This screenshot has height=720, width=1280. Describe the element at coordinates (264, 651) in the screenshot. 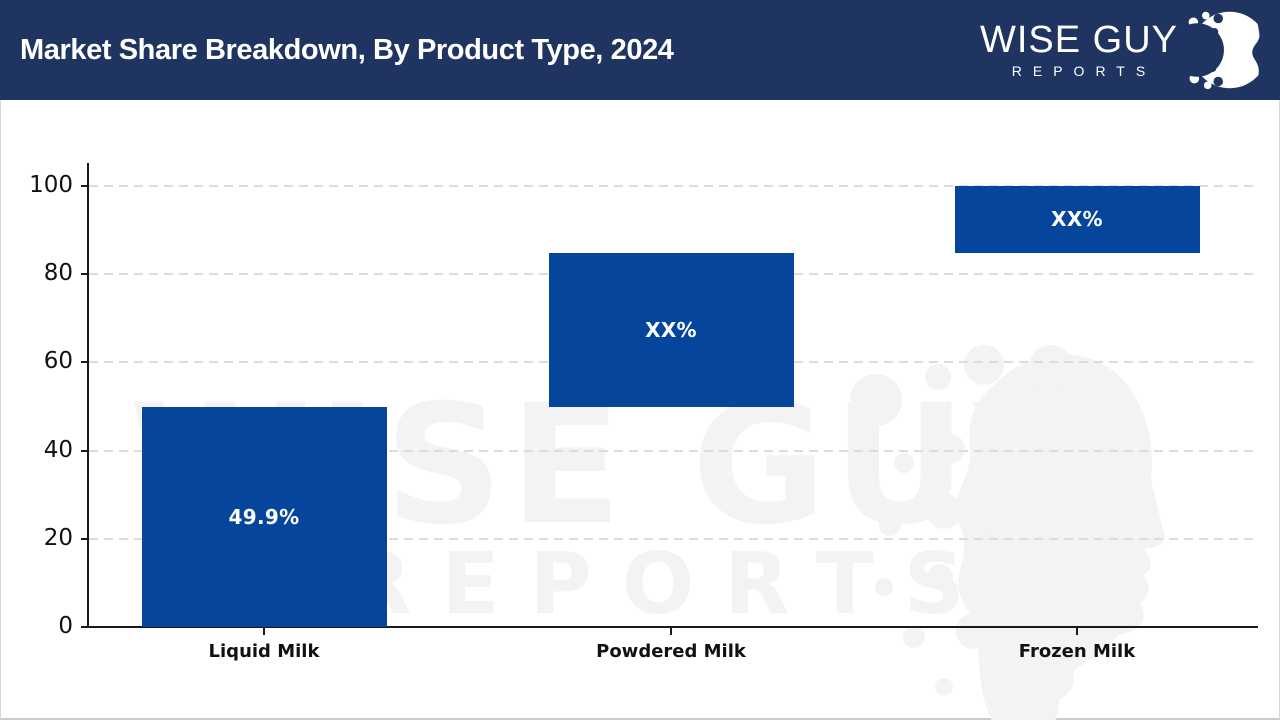

I see `x-category-label: Liquid Milk` at that location.